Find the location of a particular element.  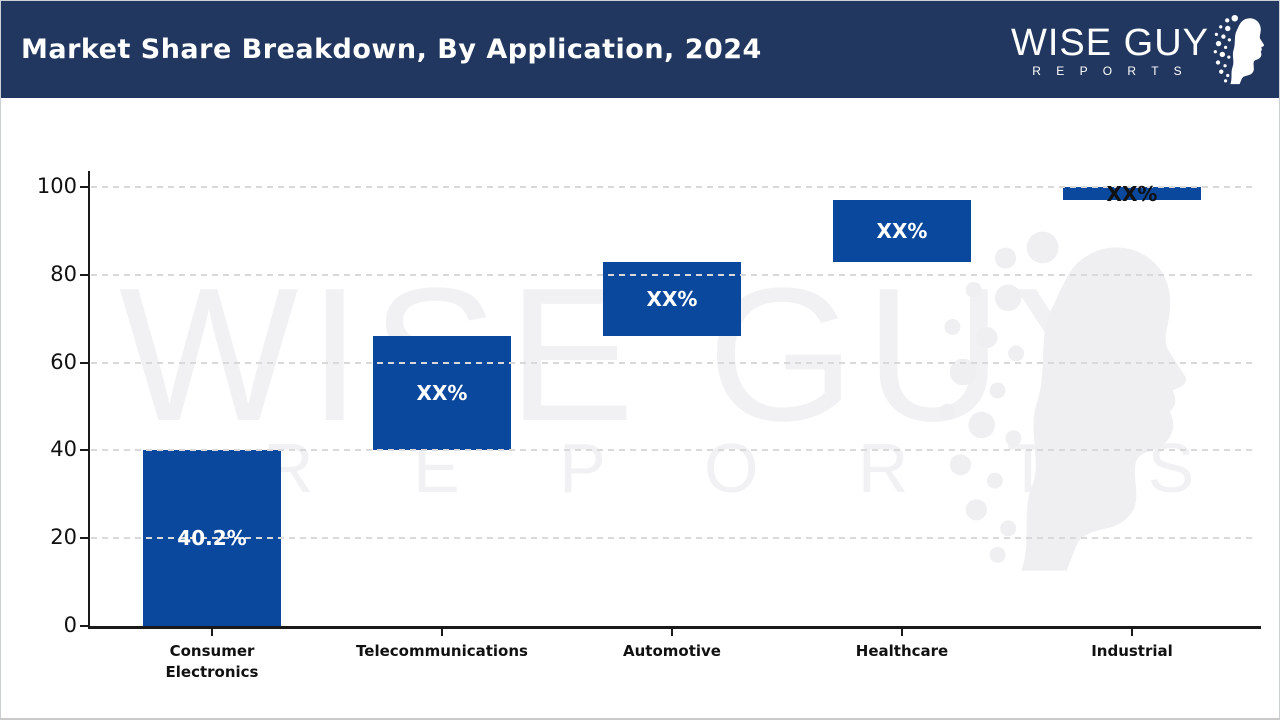

y-tick-label-80: 80 is located at coordinates (63, 273).